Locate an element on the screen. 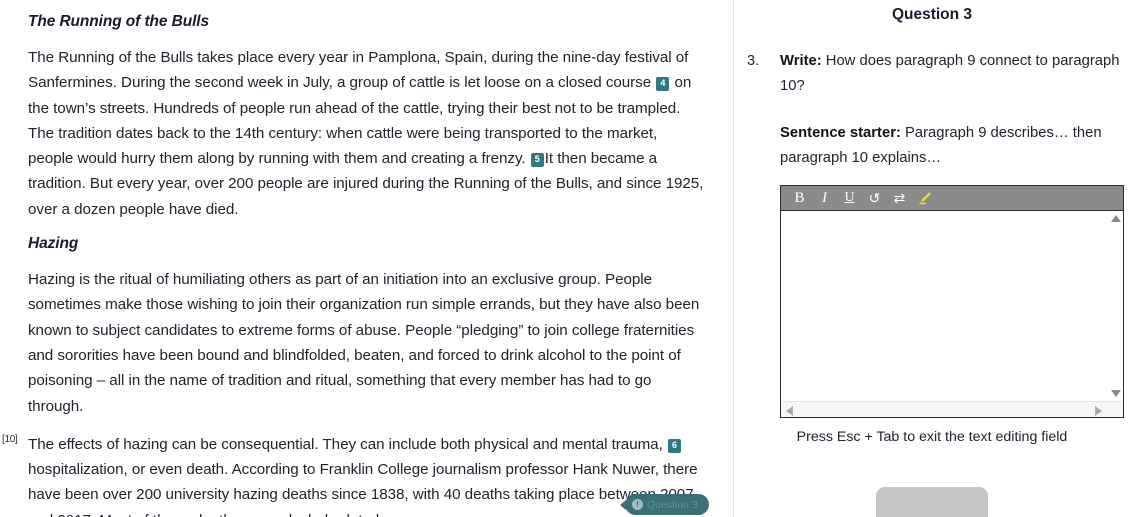  paragraph-marker-4: 4 is located at coordinates (663, 84).